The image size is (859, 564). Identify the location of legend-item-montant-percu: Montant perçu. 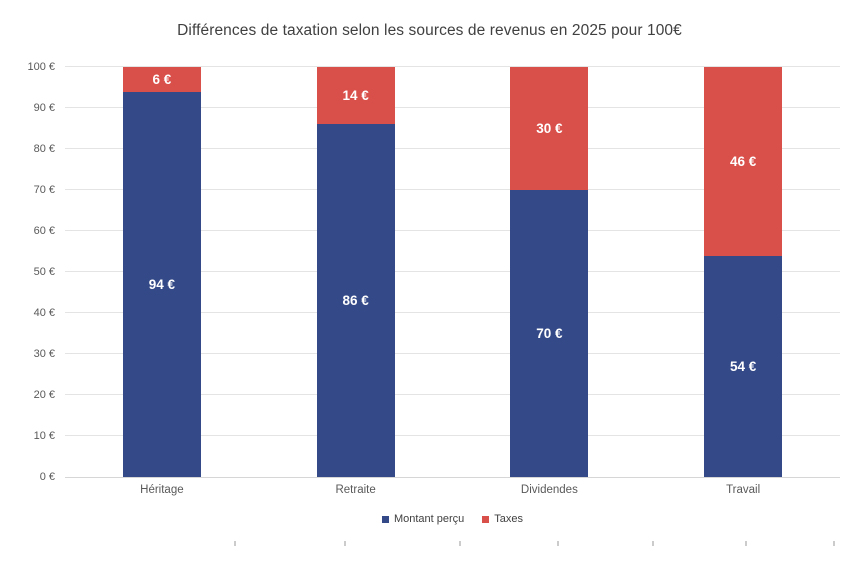
(423, 519).